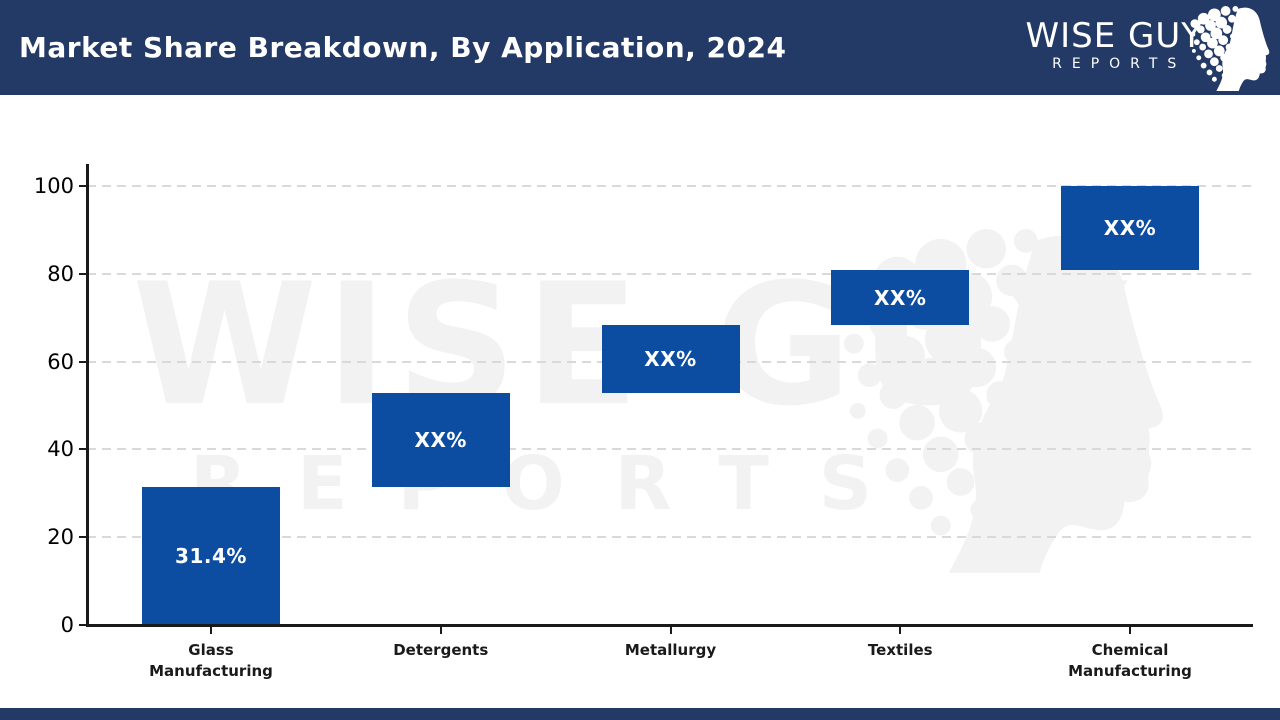 The width and height of the screenshot is (1280, 720). I want to click on category-label: Textiles, so click(900, 650).